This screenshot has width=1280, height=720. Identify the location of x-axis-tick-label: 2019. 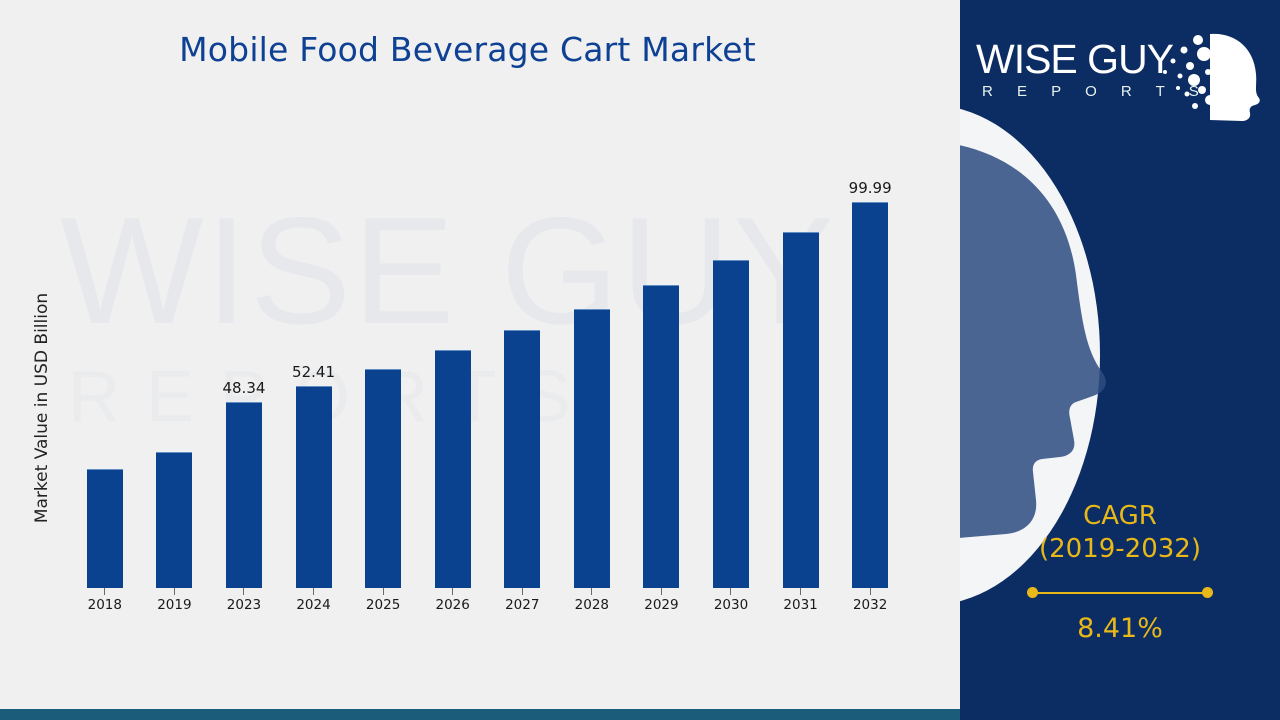
(174, 605).